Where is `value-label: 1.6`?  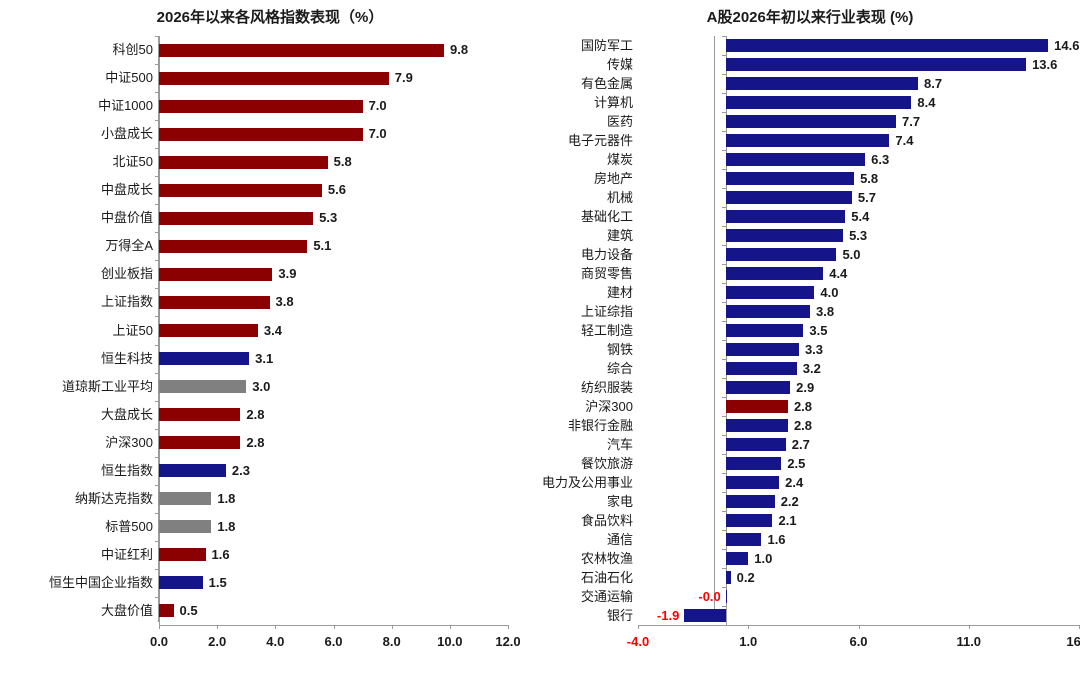
value-label: 1.6 is located at coordinates (776, 539).